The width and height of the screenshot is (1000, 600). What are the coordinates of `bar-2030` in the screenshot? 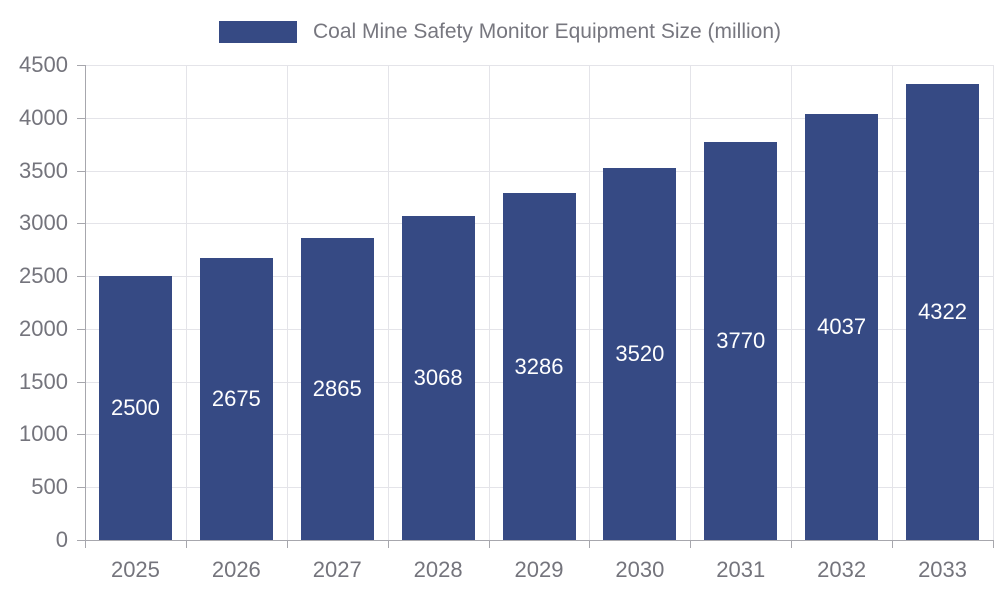 It's located at (640, 354).